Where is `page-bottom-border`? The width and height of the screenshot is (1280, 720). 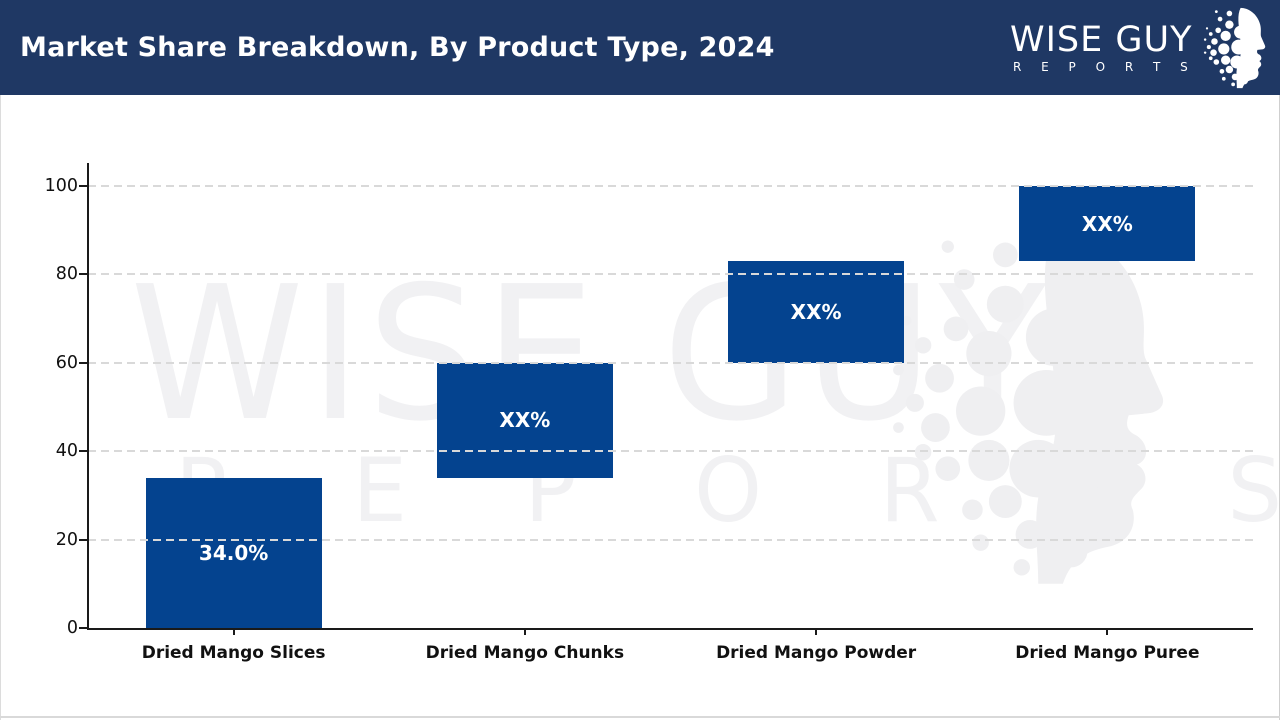 page-bottom-border is located at coordinates (640, 717).